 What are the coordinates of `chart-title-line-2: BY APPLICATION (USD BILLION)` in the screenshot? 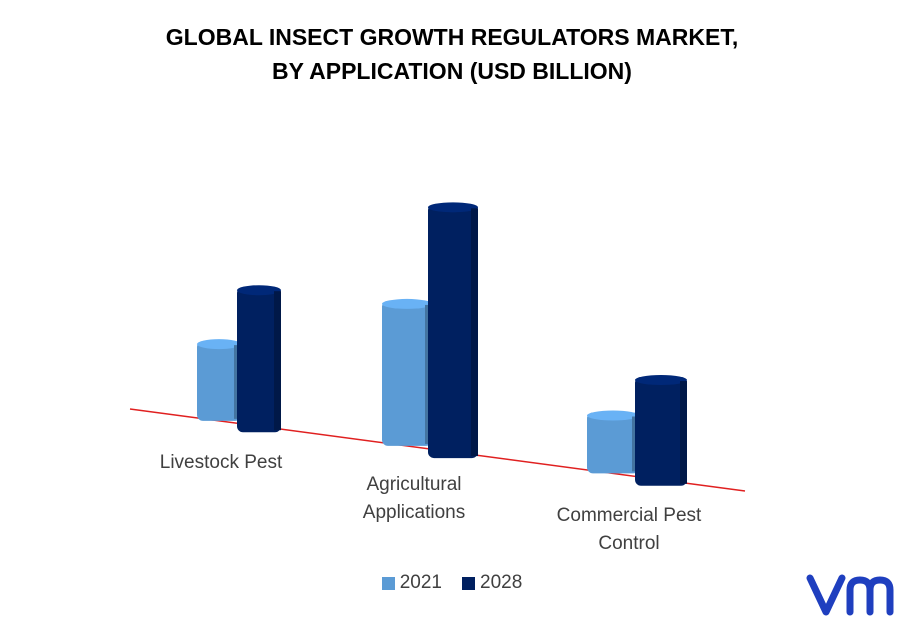 It's located at (452, 71).